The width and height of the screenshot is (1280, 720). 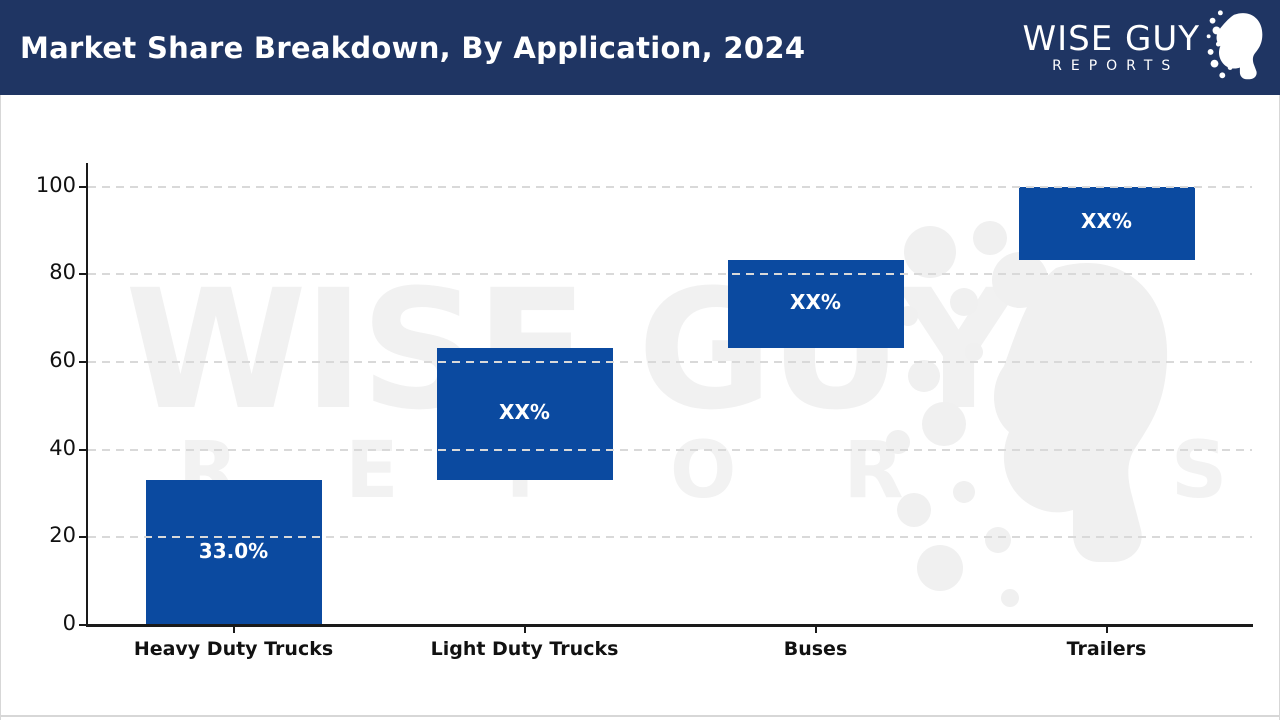 What do you see at coordinates (62, 447) in the screenshot?
I see `y-tick-label: 40` at bounding box center [62, 447].